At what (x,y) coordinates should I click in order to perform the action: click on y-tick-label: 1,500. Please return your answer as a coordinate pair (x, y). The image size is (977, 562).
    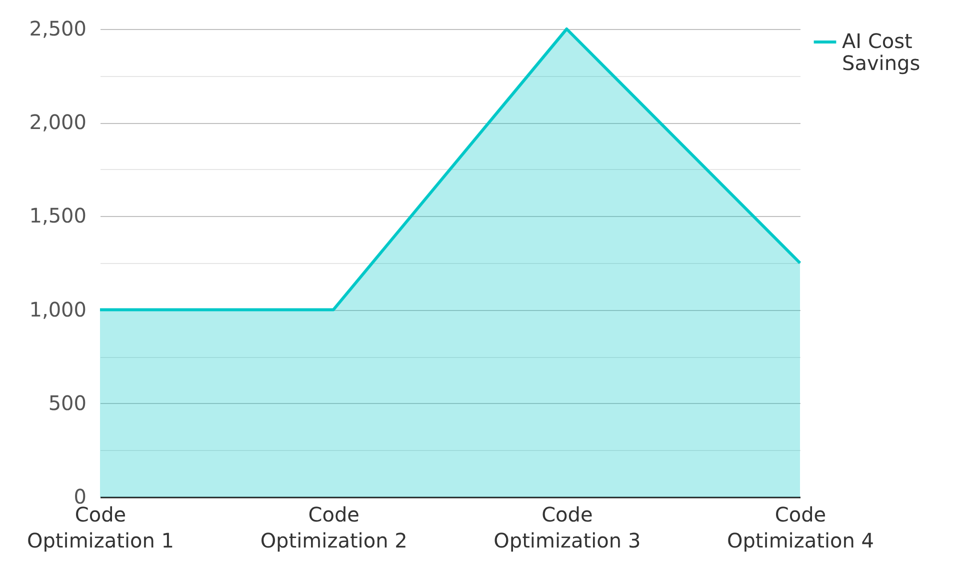
    Looking at the image, I should click on (57, 216).